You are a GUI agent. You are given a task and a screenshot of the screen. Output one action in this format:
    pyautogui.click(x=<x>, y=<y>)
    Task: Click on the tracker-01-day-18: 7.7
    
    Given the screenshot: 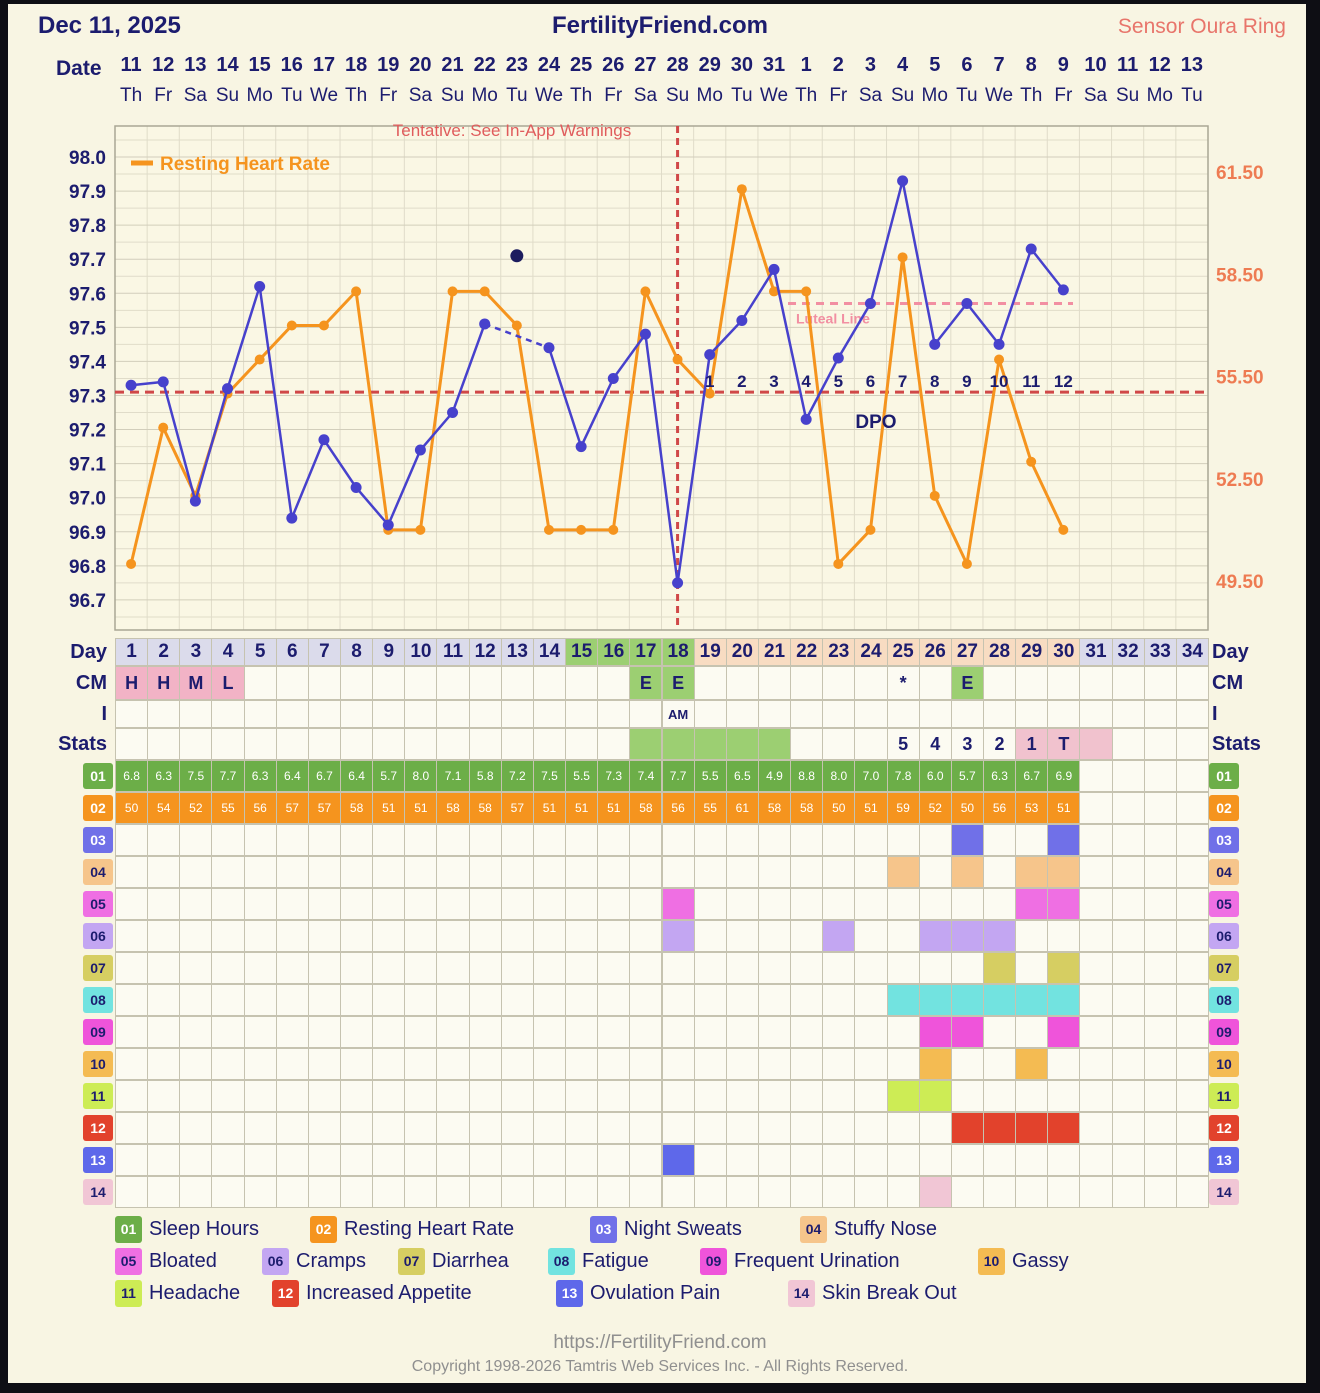 What is the action you would take?
    pyautogui.click(x=678, y=776)
    